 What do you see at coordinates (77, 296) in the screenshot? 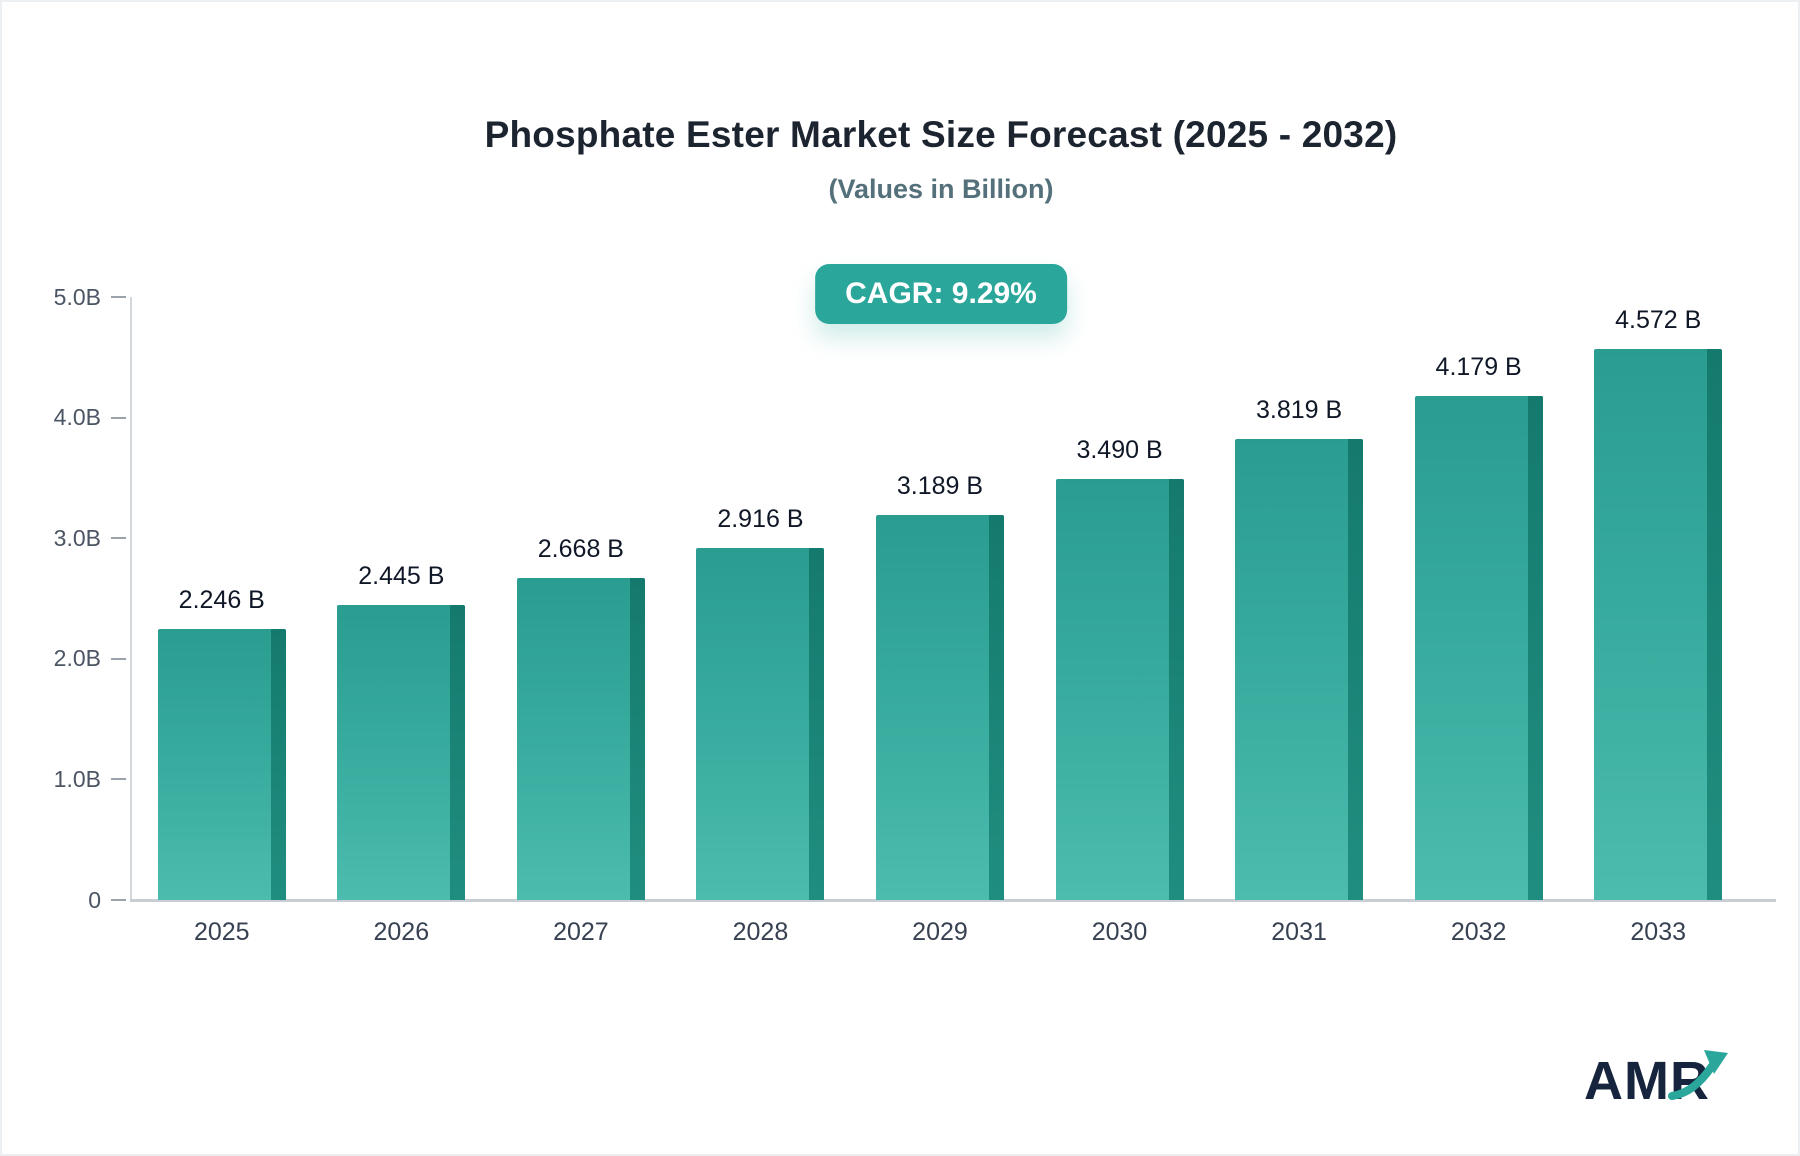
I see `y-tick-label: 5.0B` at bounding box center [77, 296].